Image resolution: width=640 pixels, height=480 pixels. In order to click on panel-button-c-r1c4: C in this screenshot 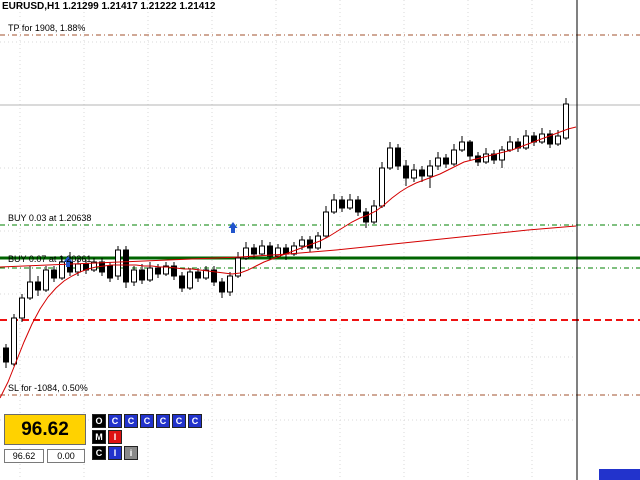, I will do `click(147, 421)`.